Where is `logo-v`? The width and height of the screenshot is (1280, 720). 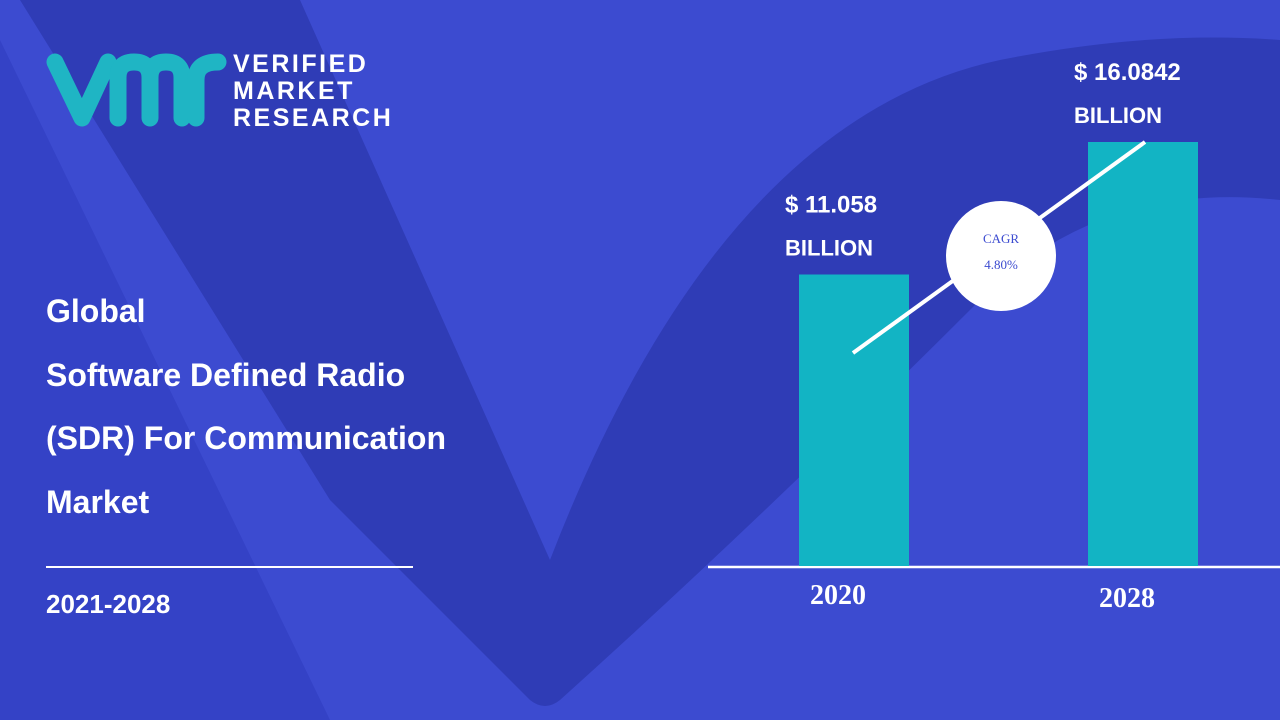 logo-v is located at coordinates (81, 90).